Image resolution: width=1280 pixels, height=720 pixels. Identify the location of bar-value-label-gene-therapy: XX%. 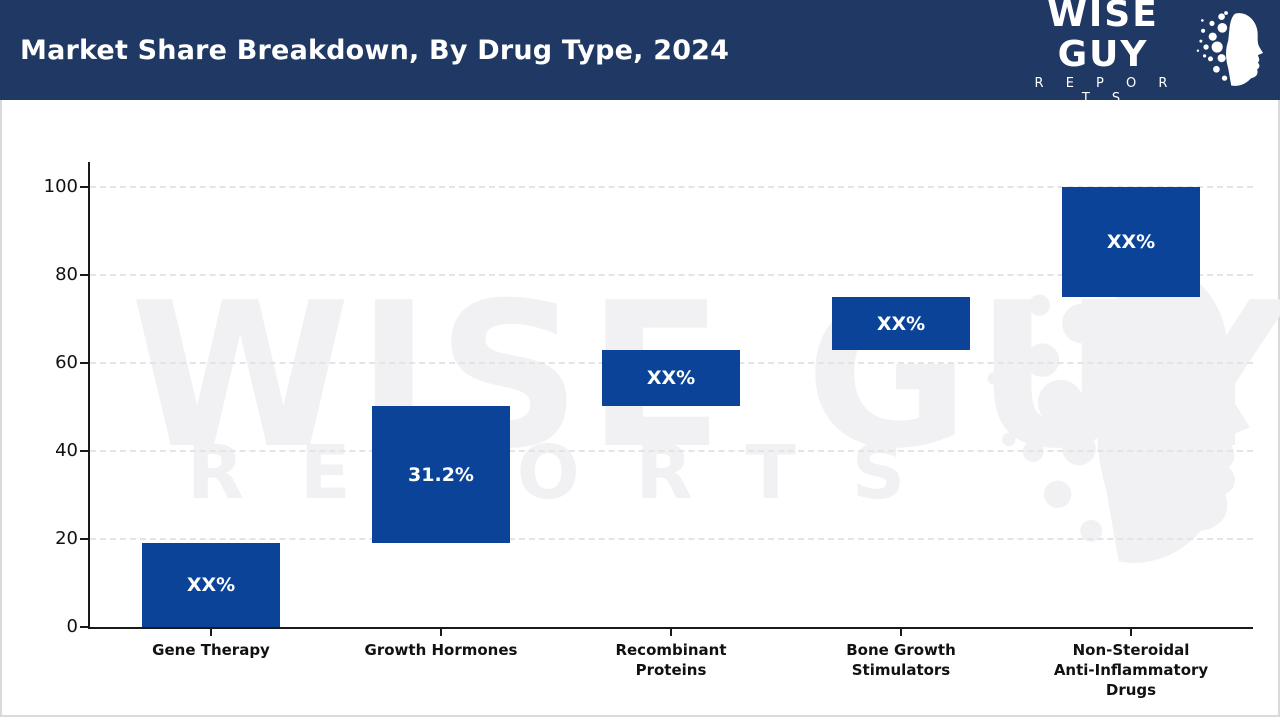
(211, 585).